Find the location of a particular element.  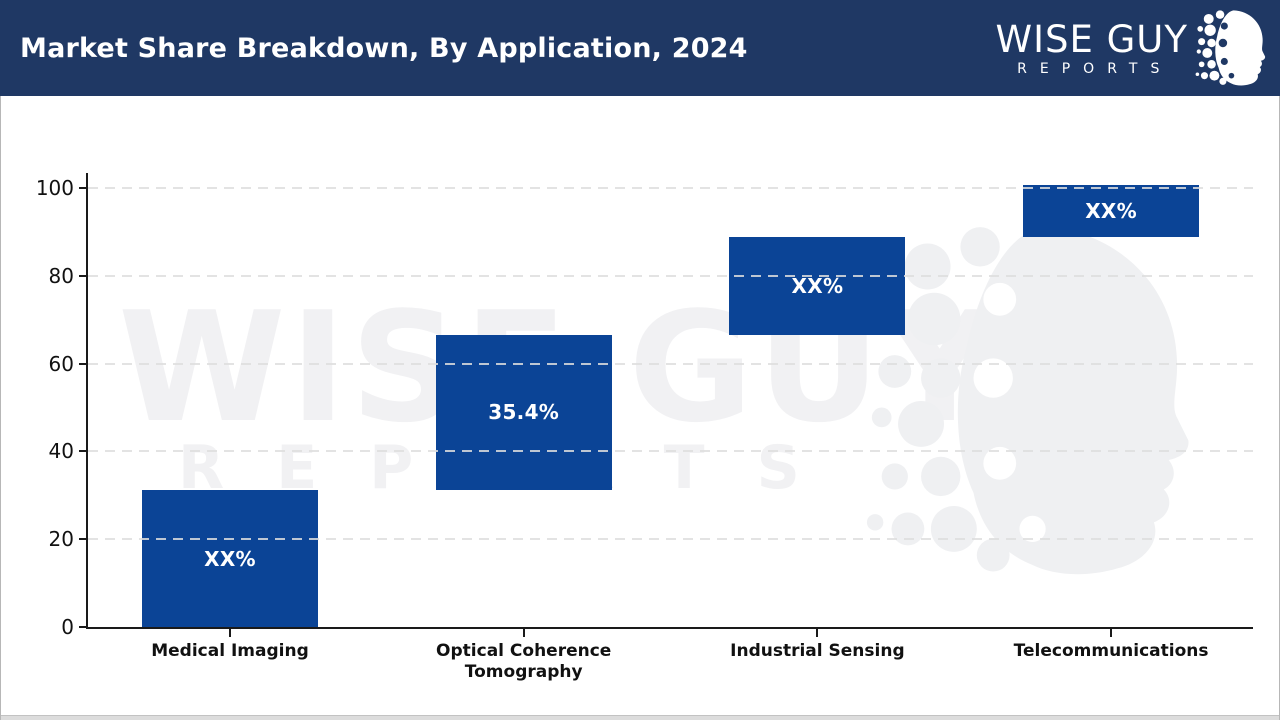

bar-medical-imaging: XX% is located at coordinates (230, 558).